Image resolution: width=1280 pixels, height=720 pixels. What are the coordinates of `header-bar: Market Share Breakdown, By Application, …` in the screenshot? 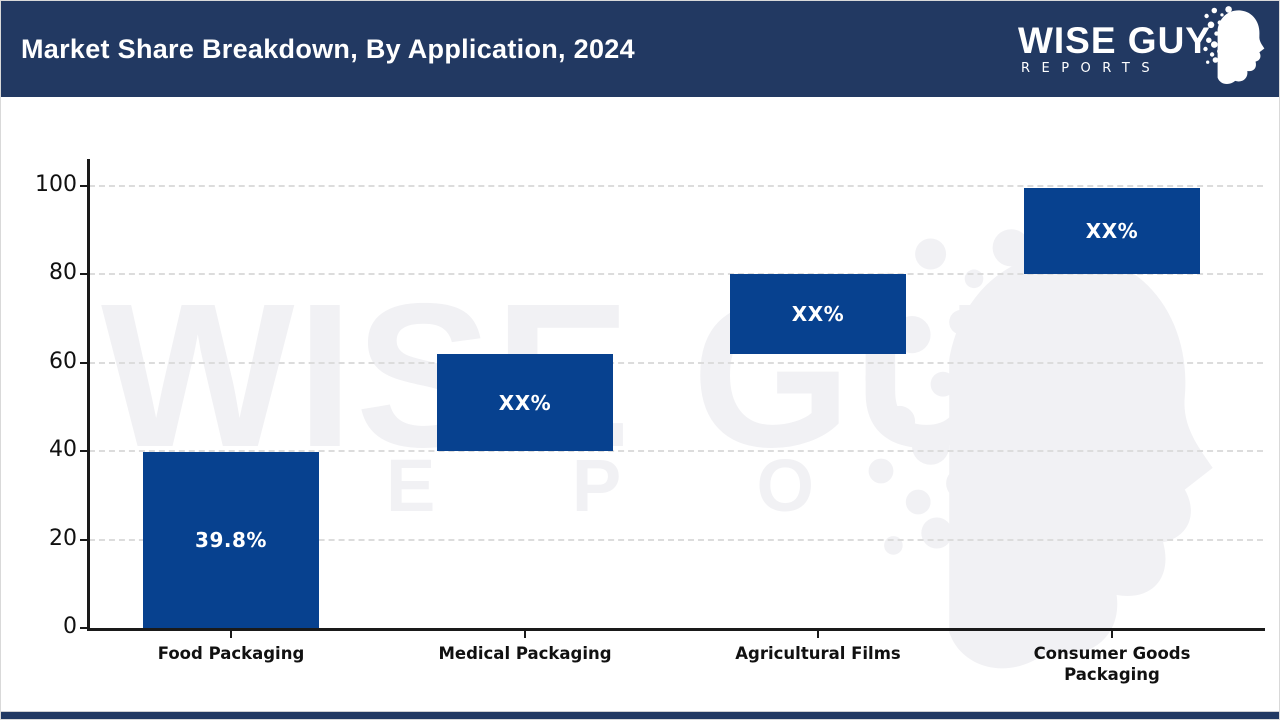 It's located at (640, 49).